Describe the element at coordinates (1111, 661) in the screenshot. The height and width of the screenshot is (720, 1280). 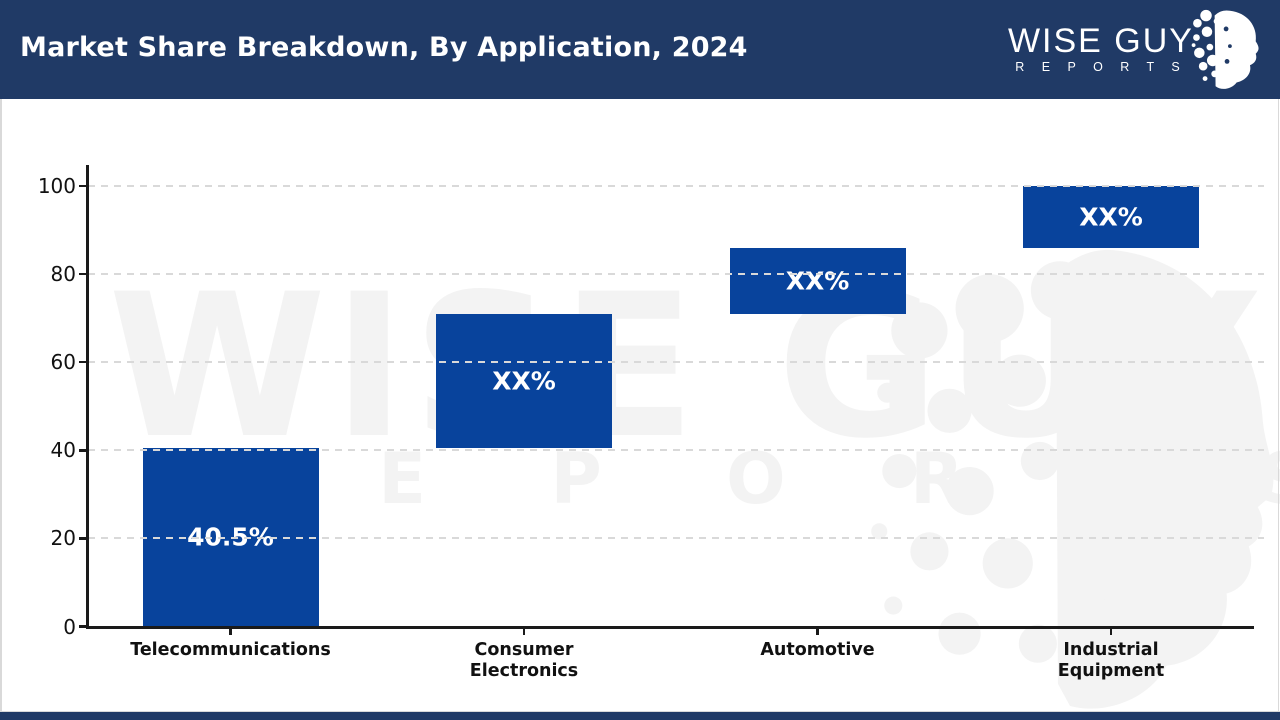
I see `x-axis-label-industrial-equipment: Industrial Equipment` at that location.